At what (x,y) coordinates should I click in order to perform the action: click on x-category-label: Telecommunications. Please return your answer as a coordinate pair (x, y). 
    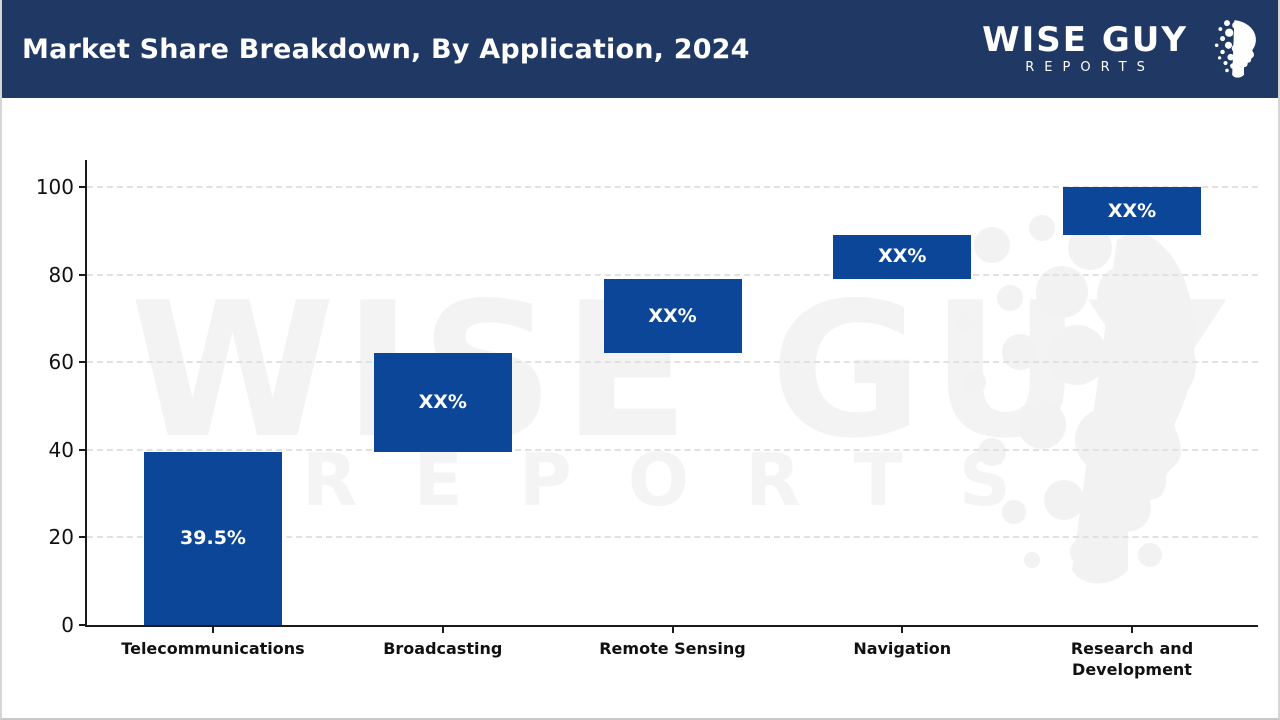
    Looking at the image, I should click on (213, 648).